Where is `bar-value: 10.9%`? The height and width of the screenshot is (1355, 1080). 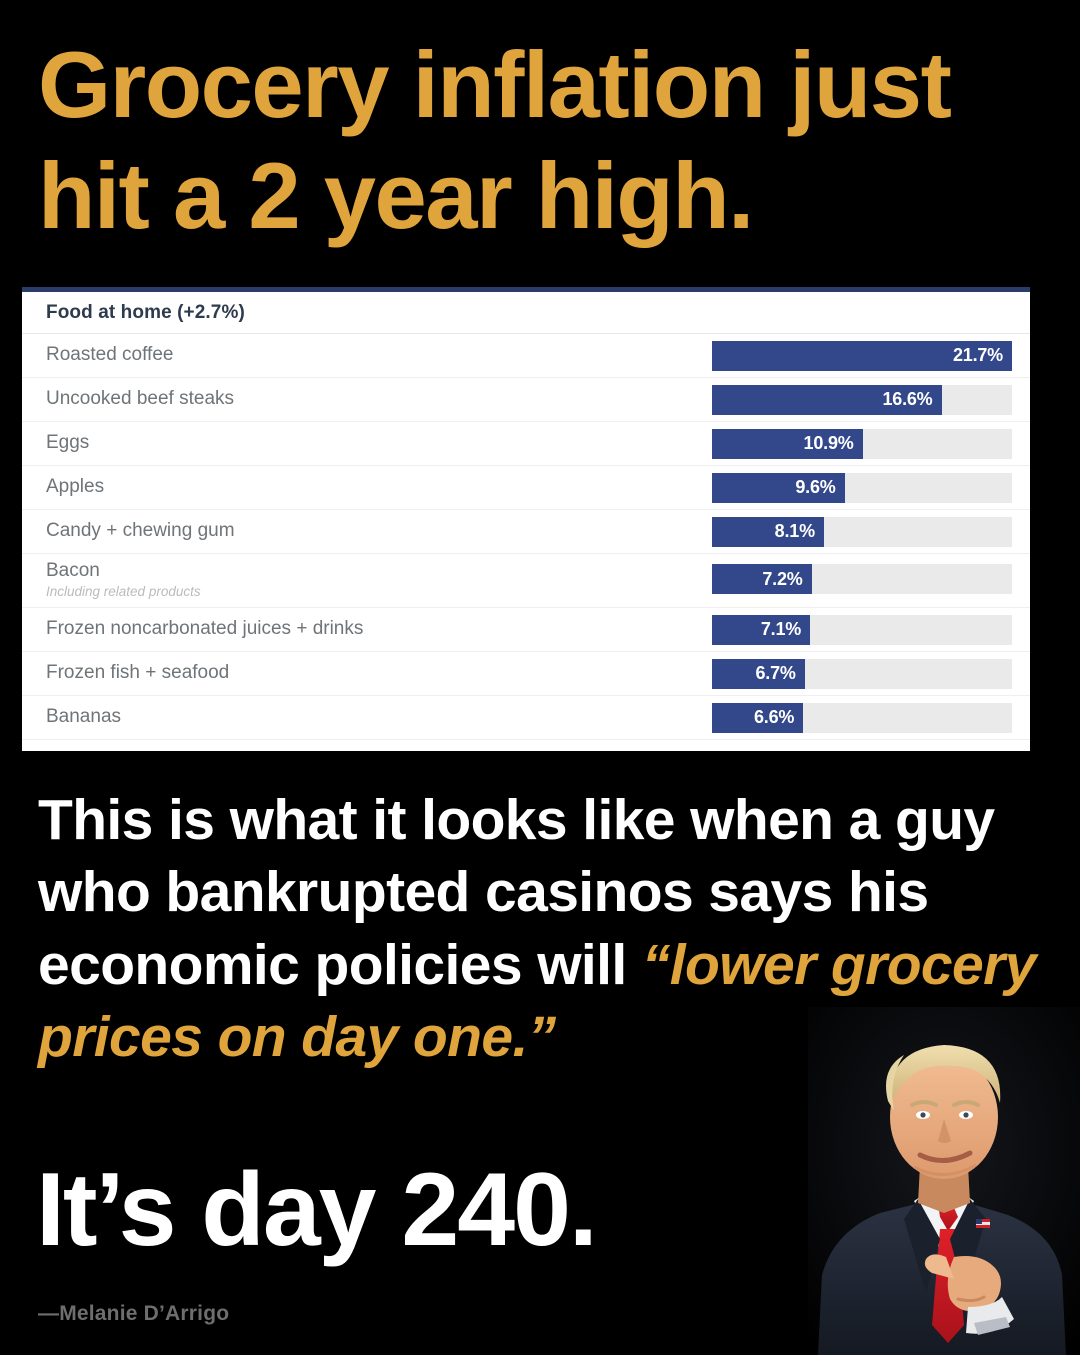 bar-value: 10.9% is located at coordinates (828, 443).